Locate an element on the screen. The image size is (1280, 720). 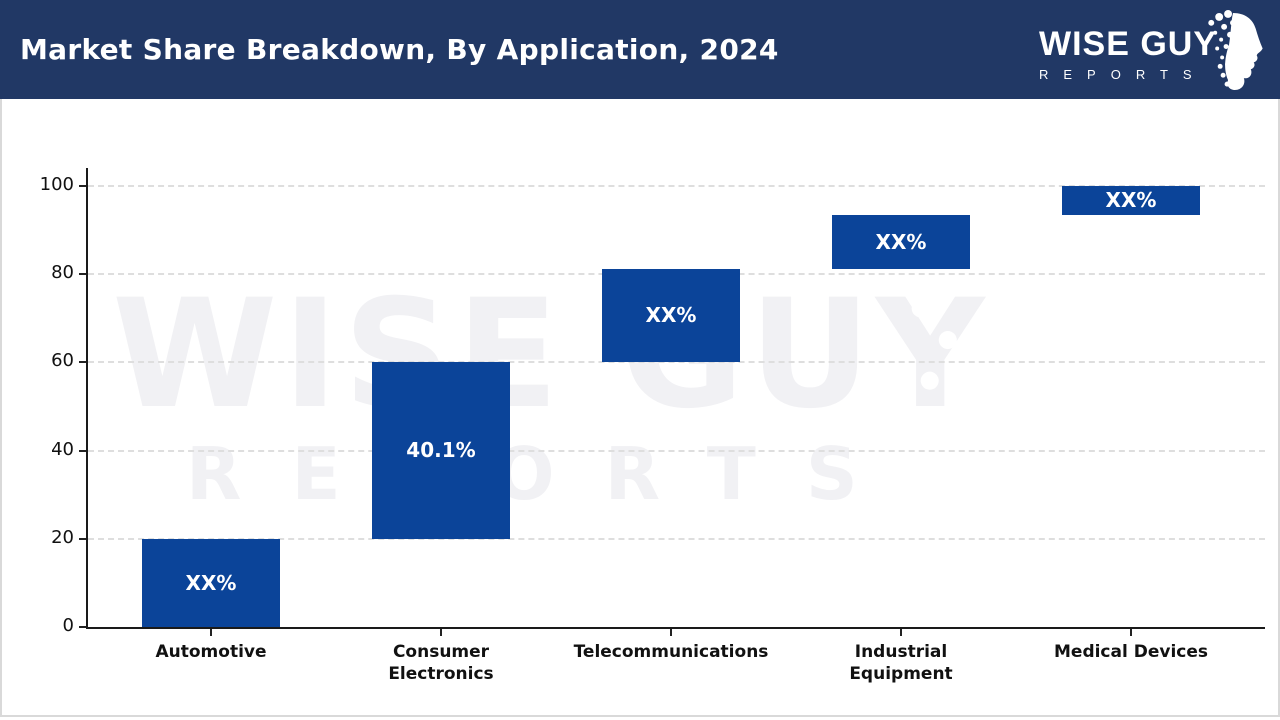
frame-border-bottom is located at coordinates (640, 716).